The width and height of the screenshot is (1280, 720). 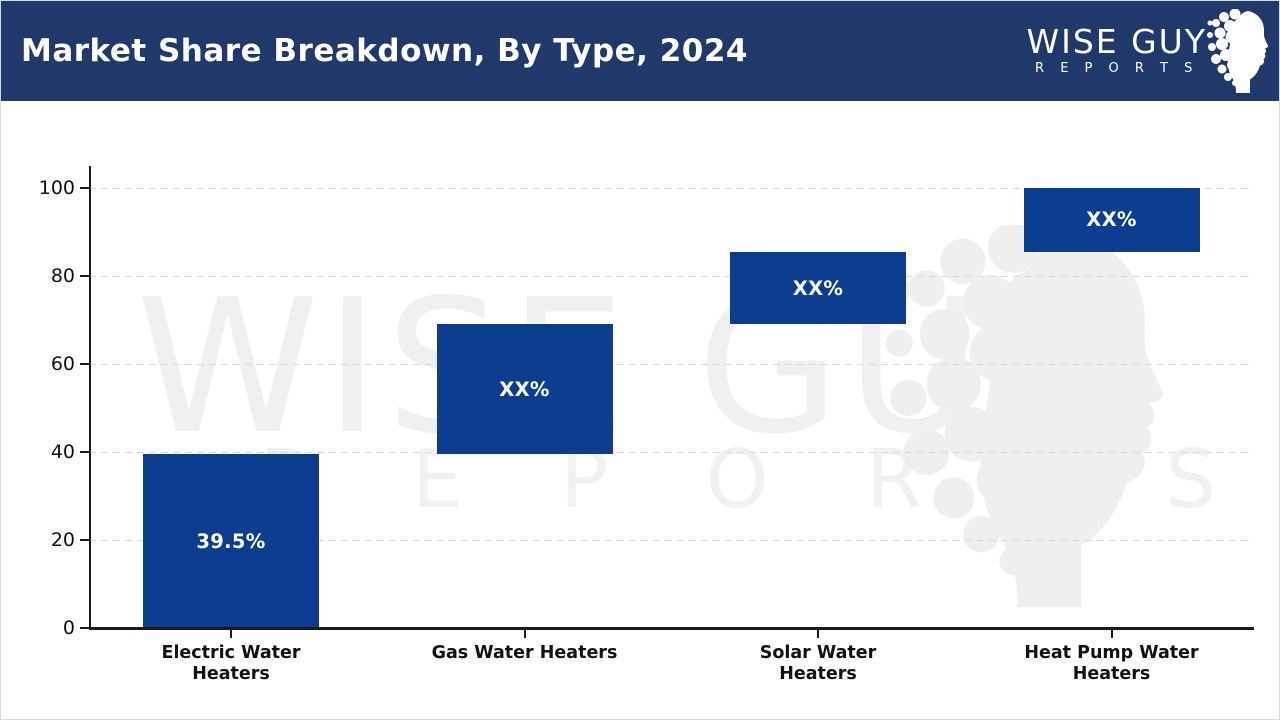 I want to click on x-category-label: Heat Pump Water Heaters, so click(x=1112, y=664).